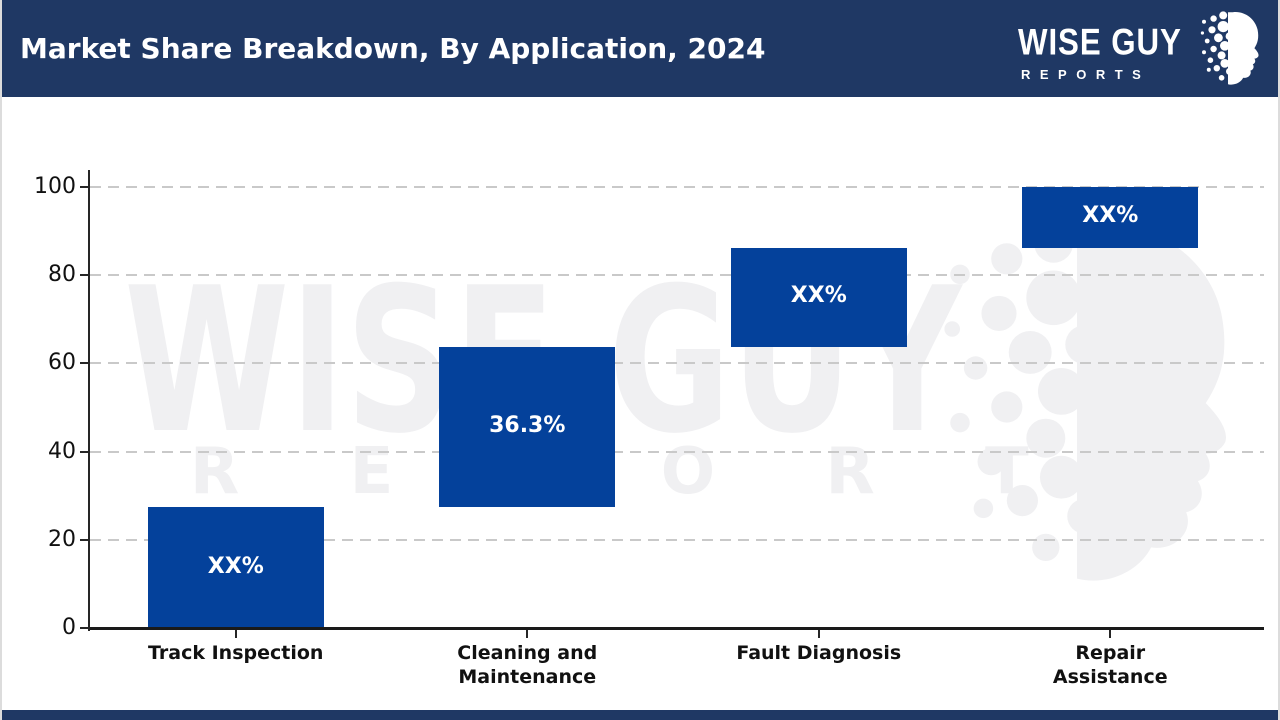  I want to click on bar-value-label-4: XX%, so click(1110, 216).